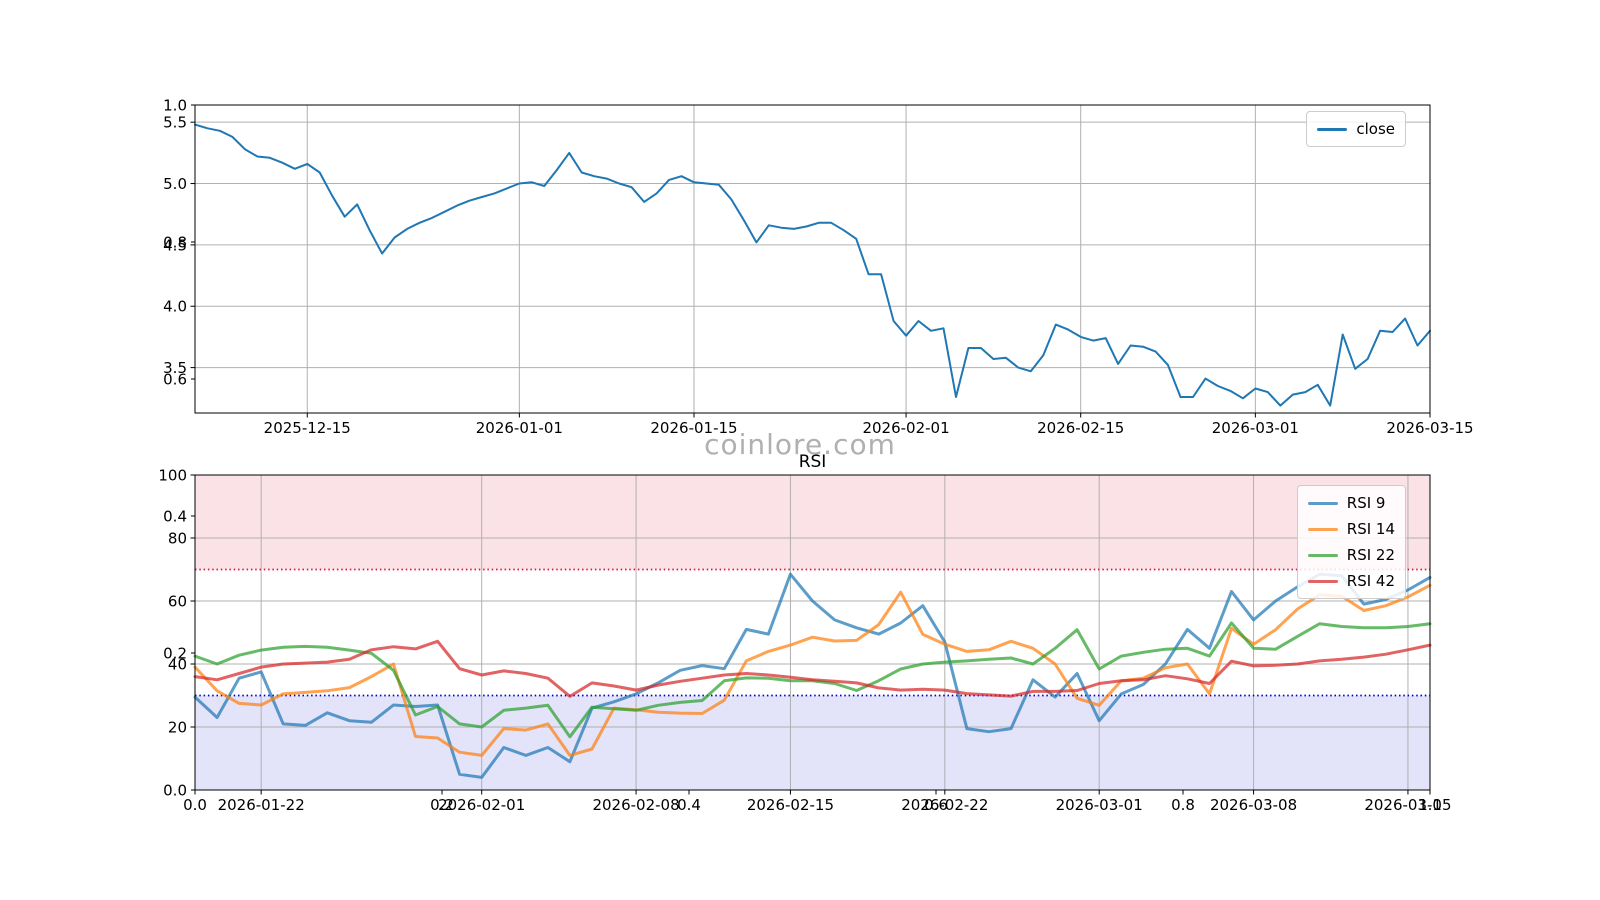 This screenshot has height=900, width=1600. I want to click on legend-item-rsi-22: RSI 22, so click(1351, 555).